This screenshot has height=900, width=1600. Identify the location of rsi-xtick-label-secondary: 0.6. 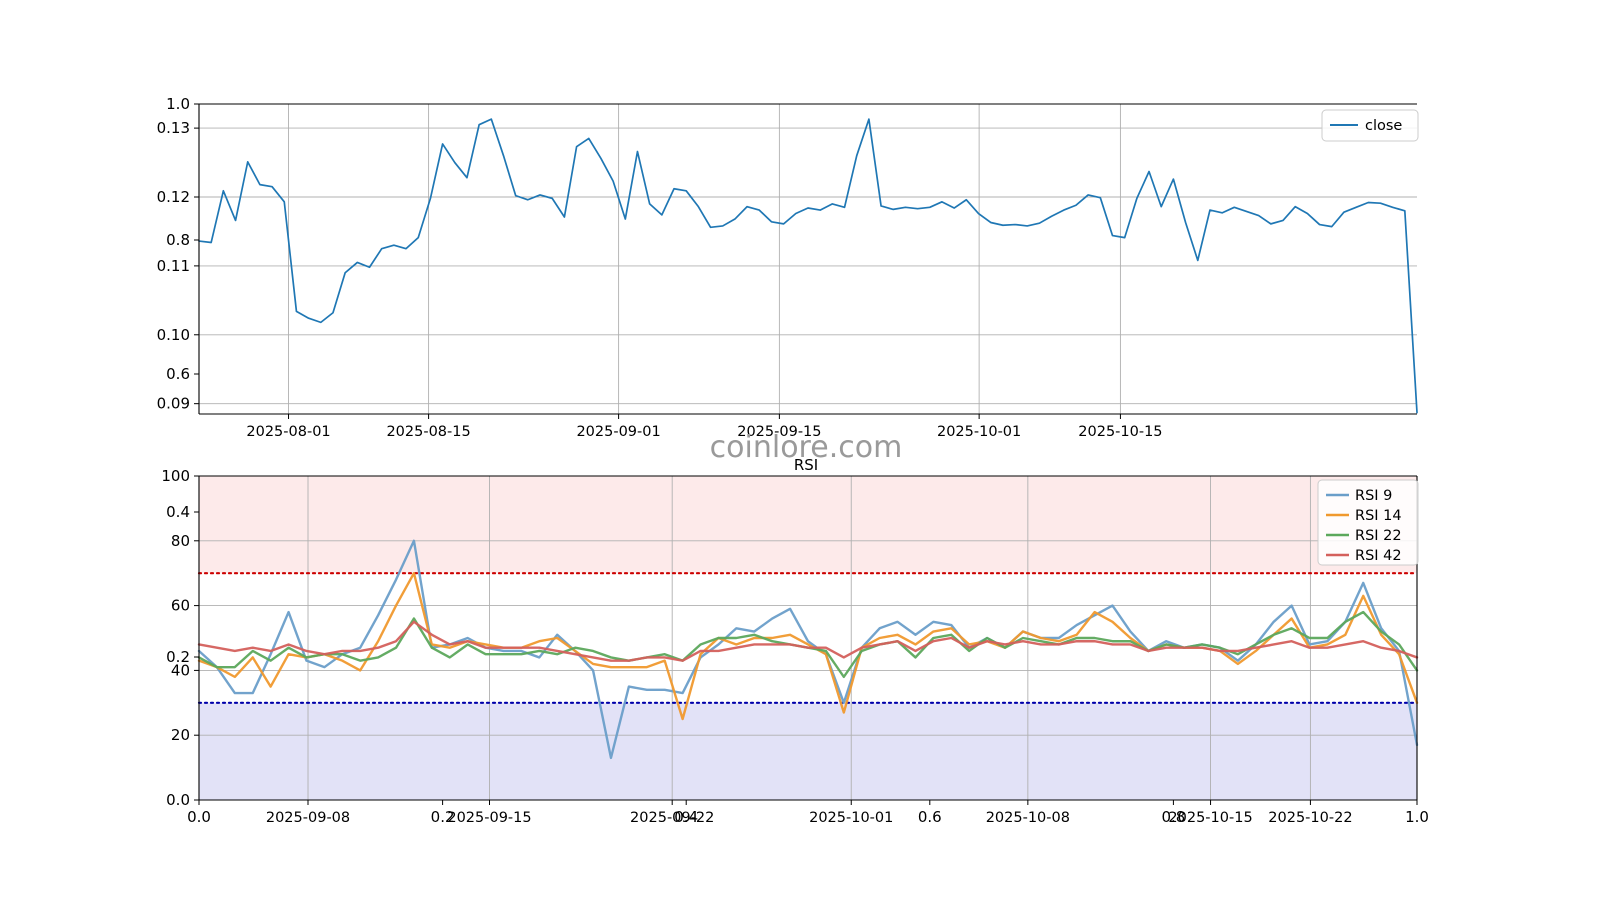
(930, 817).